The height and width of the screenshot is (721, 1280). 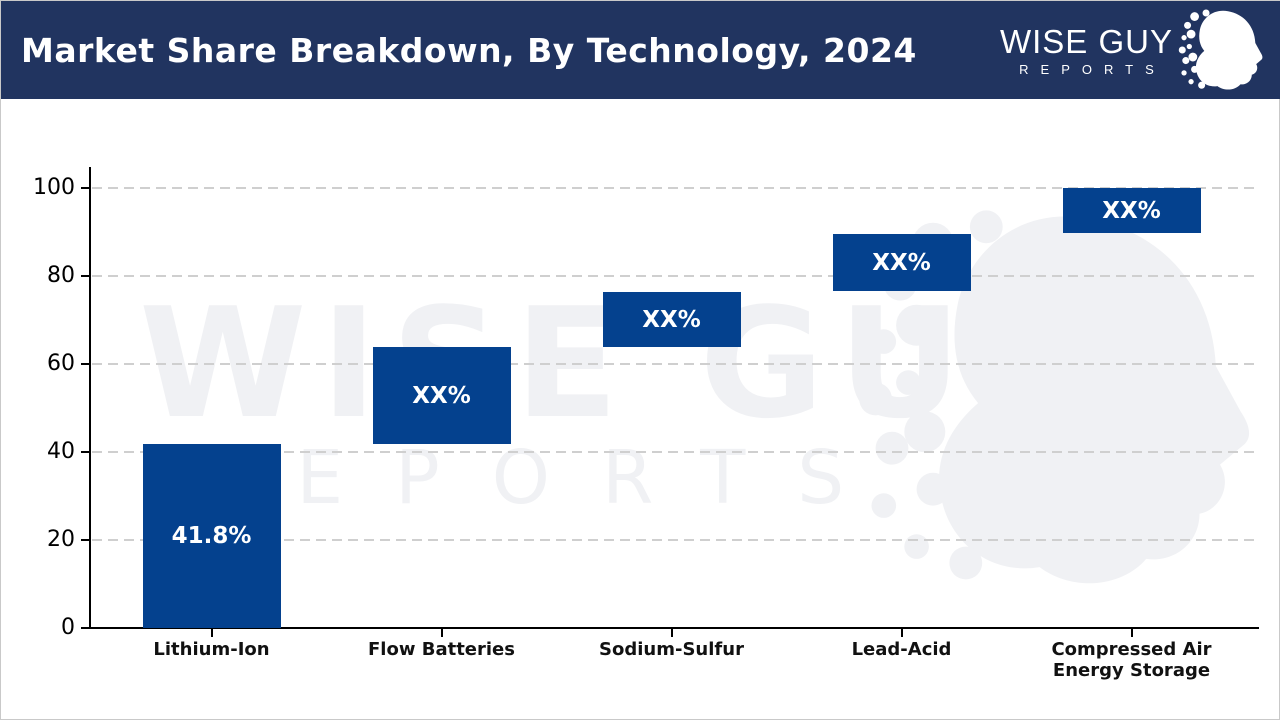 What do you see at coordinates (675, 364) in the screenshot?
I see `gridline-y60` at bounding box center [675, 364].